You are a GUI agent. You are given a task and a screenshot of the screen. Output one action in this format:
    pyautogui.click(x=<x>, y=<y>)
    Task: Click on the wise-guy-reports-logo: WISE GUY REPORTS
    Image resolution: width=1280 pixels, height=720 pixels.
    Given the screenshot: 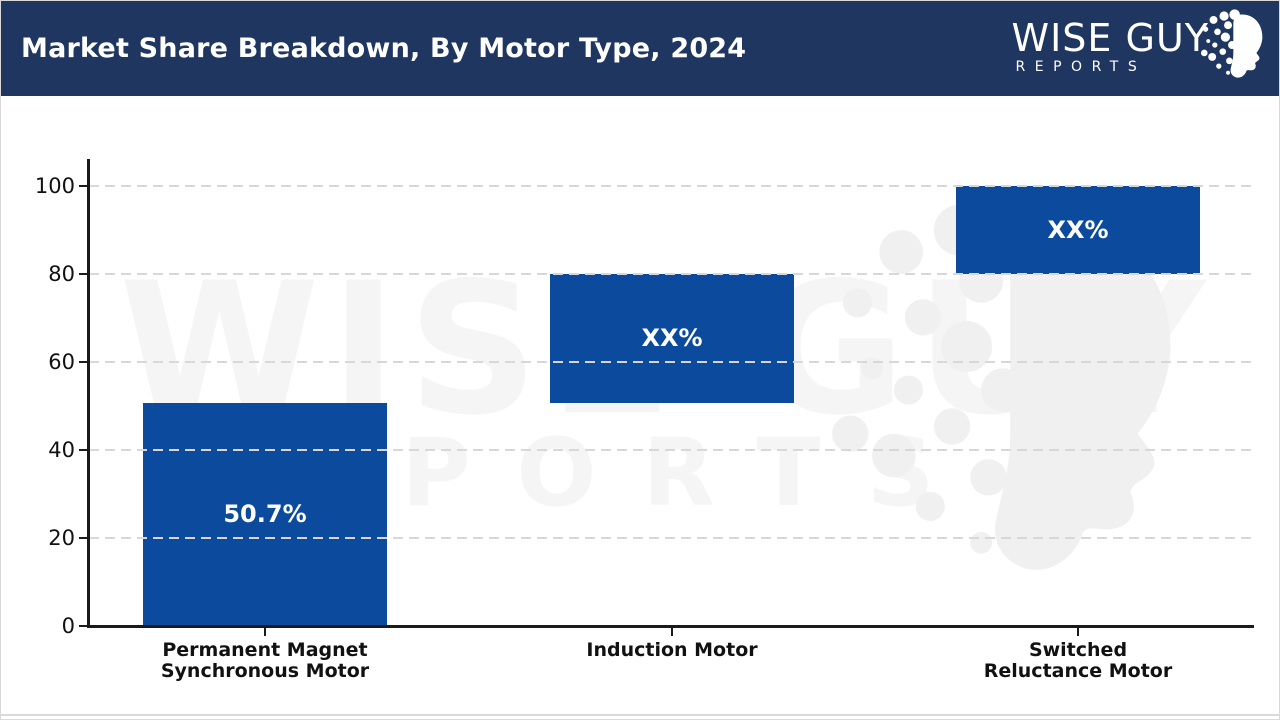 What is the action you would take?
    pyautogui.click(x=1138, y=47)
    